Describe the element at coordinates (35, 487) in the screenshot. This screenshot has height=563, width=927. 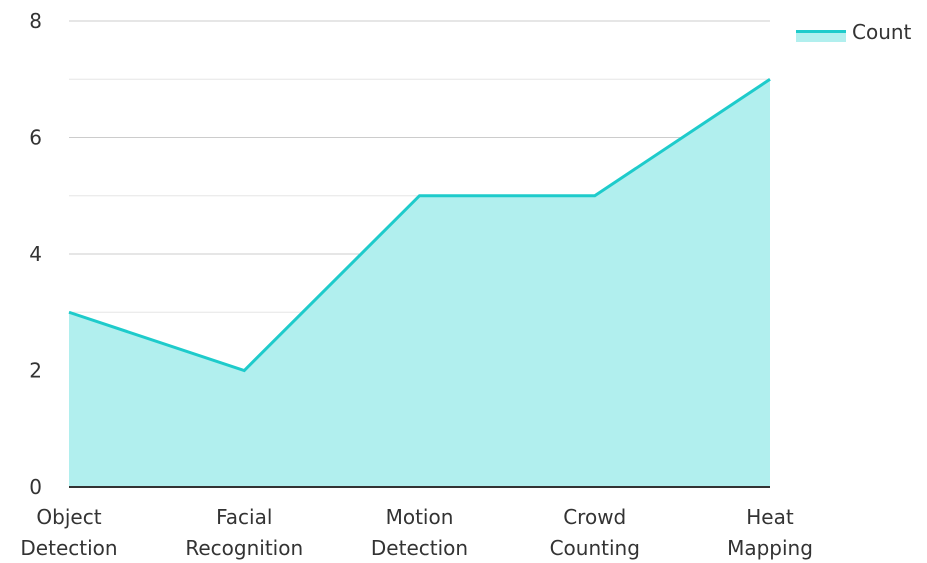
I see `y-tick-label: 0` at that location.